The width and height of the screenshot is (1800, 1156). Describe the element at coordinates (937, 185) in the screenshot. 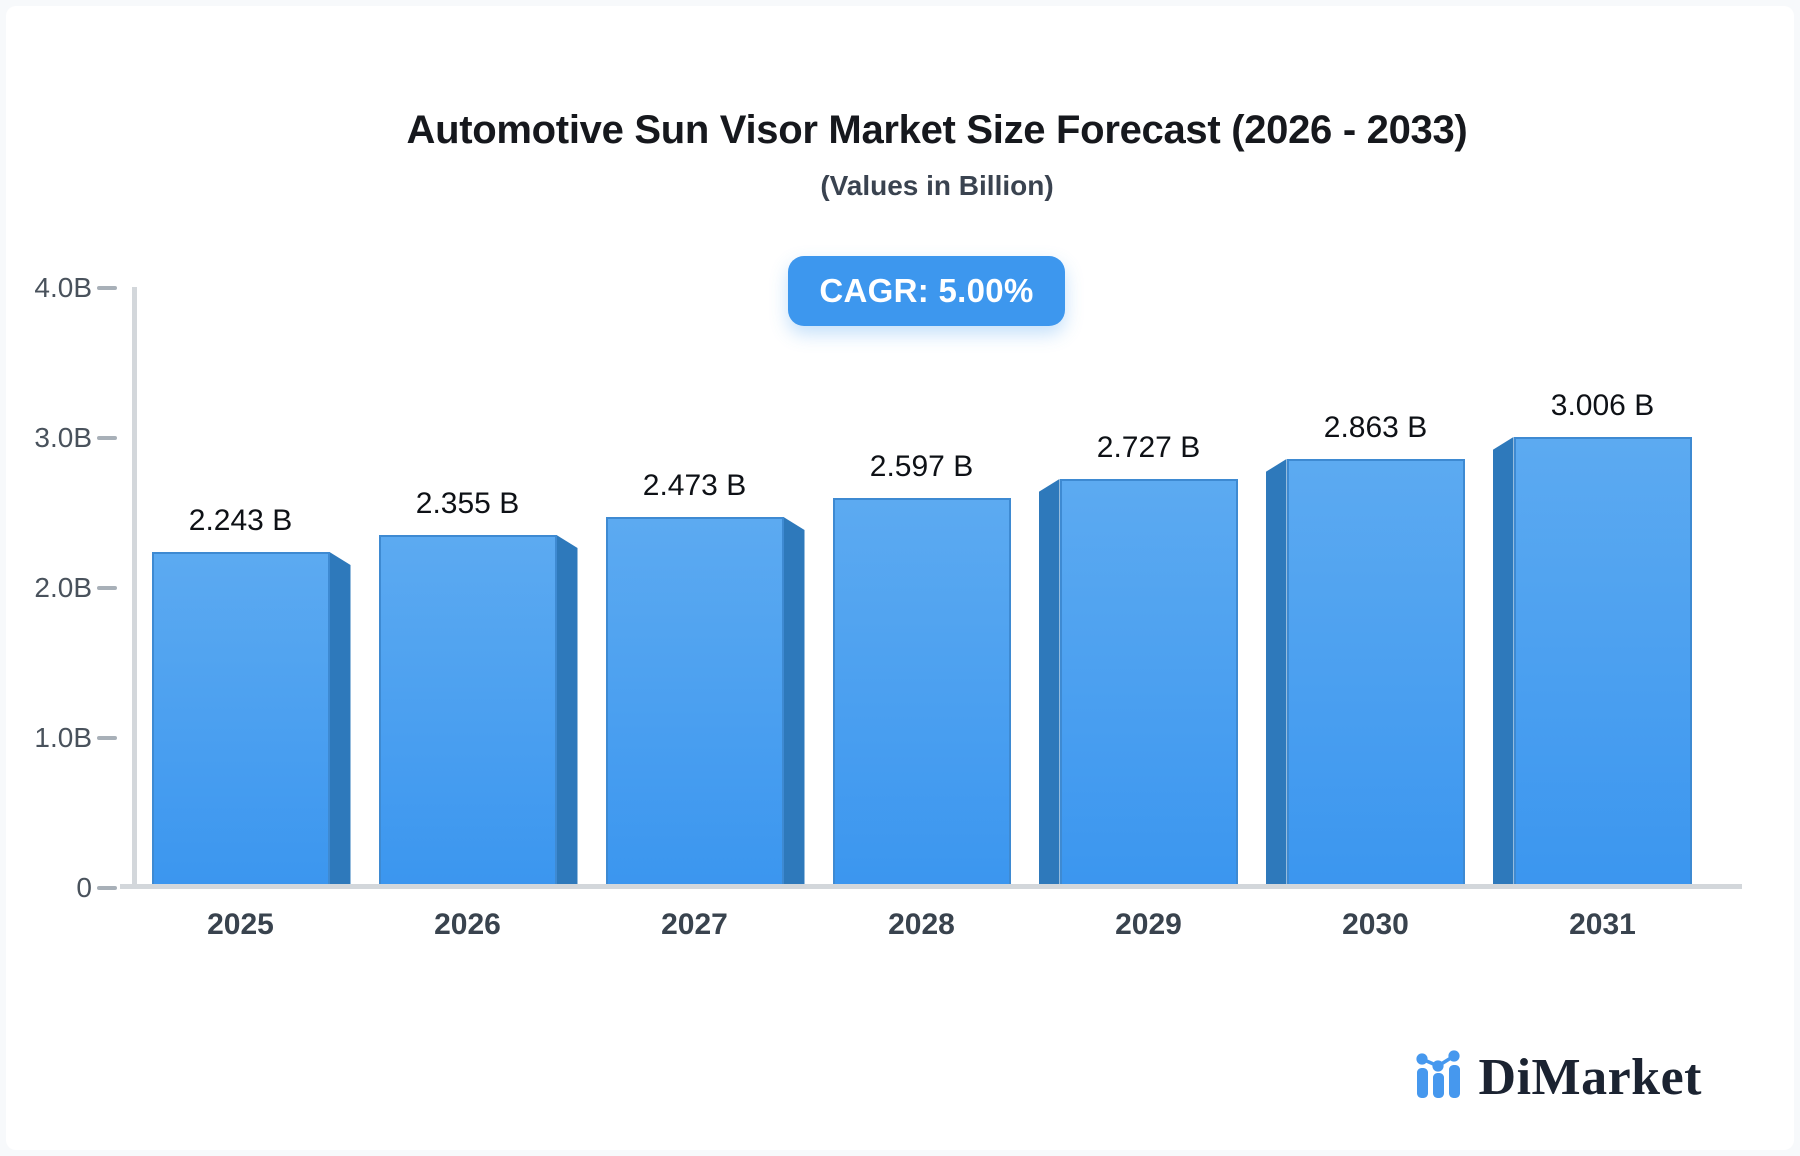

I see `chart-subtitle: (Values in Billion)` at that location.